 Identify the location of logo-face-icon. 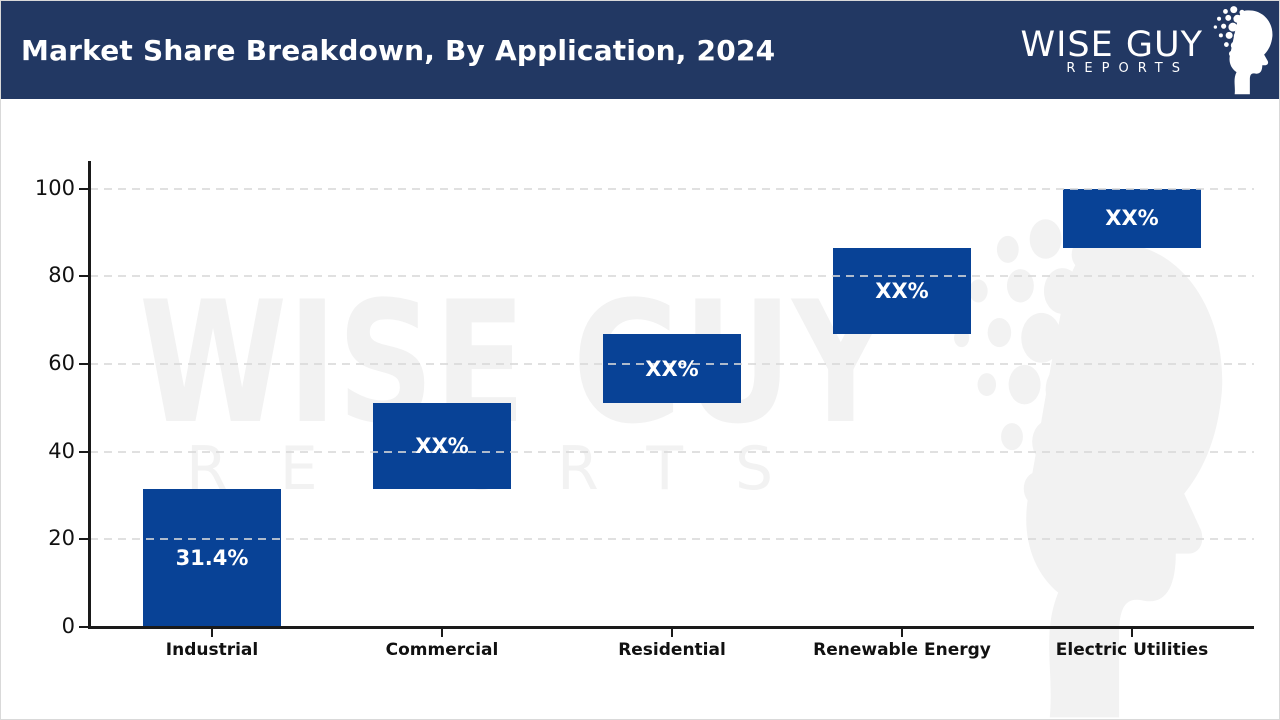
(1243, 50).